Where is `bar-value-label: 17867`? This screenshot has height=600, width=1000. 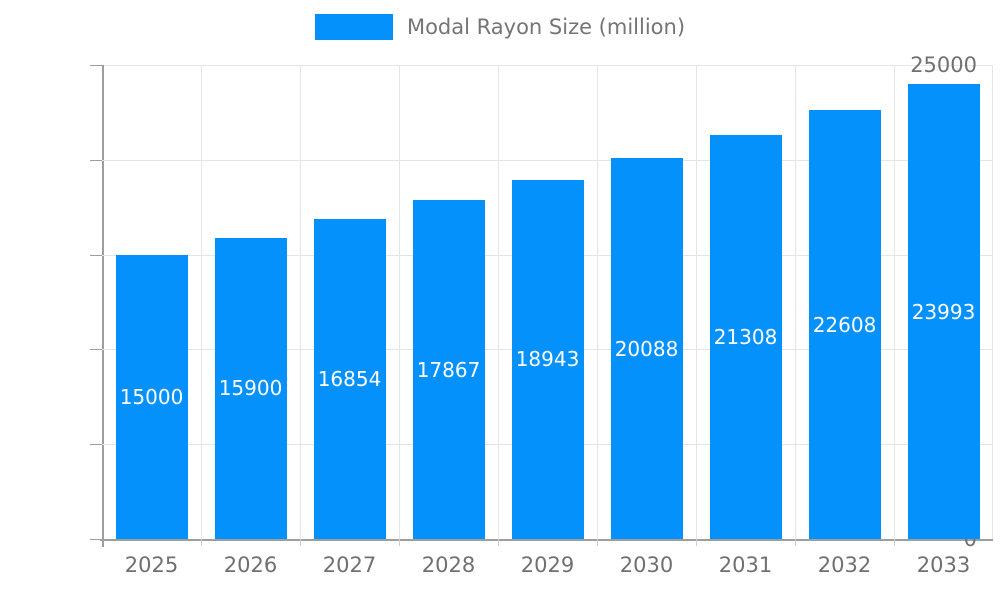 bar-value-label: 17867 is located at coordinates (448, 369).